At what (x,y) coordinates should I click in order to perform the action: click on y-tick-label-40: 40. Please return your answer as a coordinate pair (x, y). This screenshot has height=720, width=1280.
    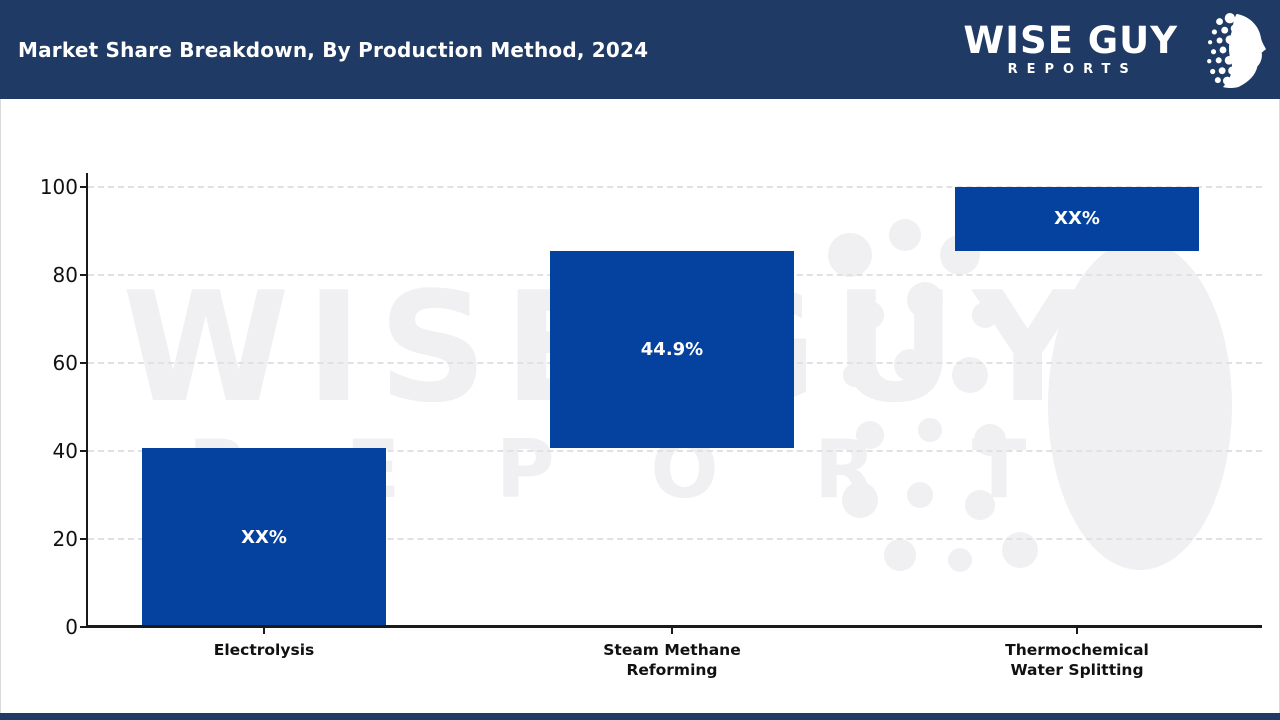
    Looking at the image, I should click on (65, 451).